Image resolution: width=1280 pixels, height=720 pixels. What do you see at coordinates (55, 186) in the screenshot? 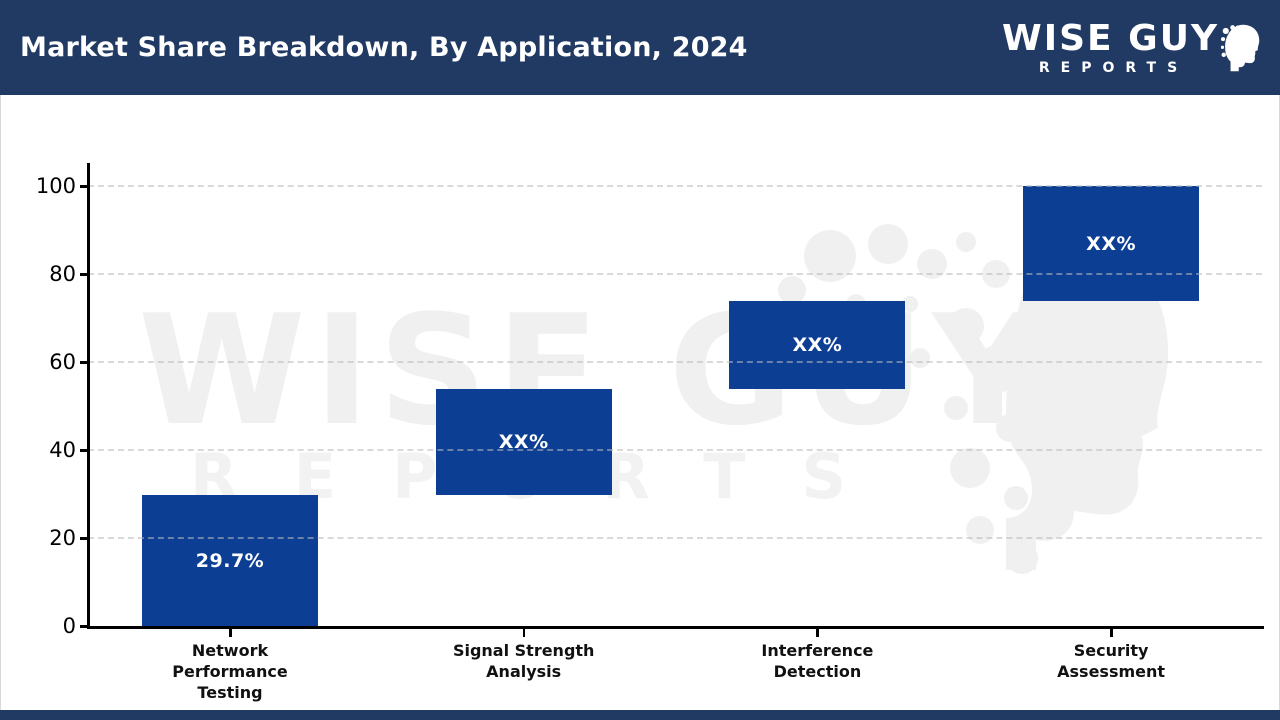
I see `y-tick-label: 100` at bounding box center [55, 186].